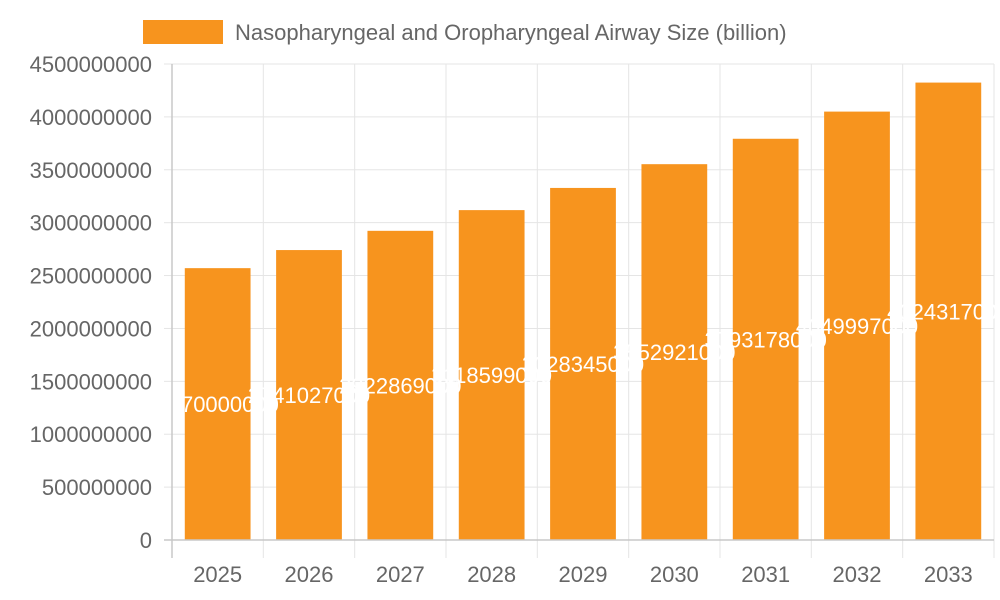  Describe the element at coordinates (674, 574) in the screenshot. I see `x-tick-label: 2030` at that location.